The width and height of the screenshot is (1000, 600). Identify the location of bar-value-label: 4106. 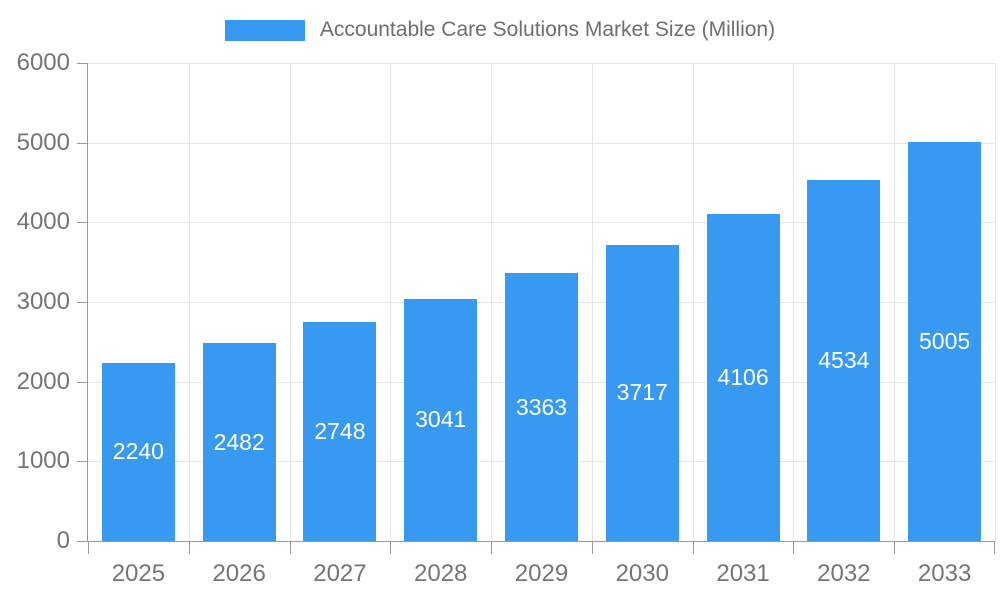
(743, 376).